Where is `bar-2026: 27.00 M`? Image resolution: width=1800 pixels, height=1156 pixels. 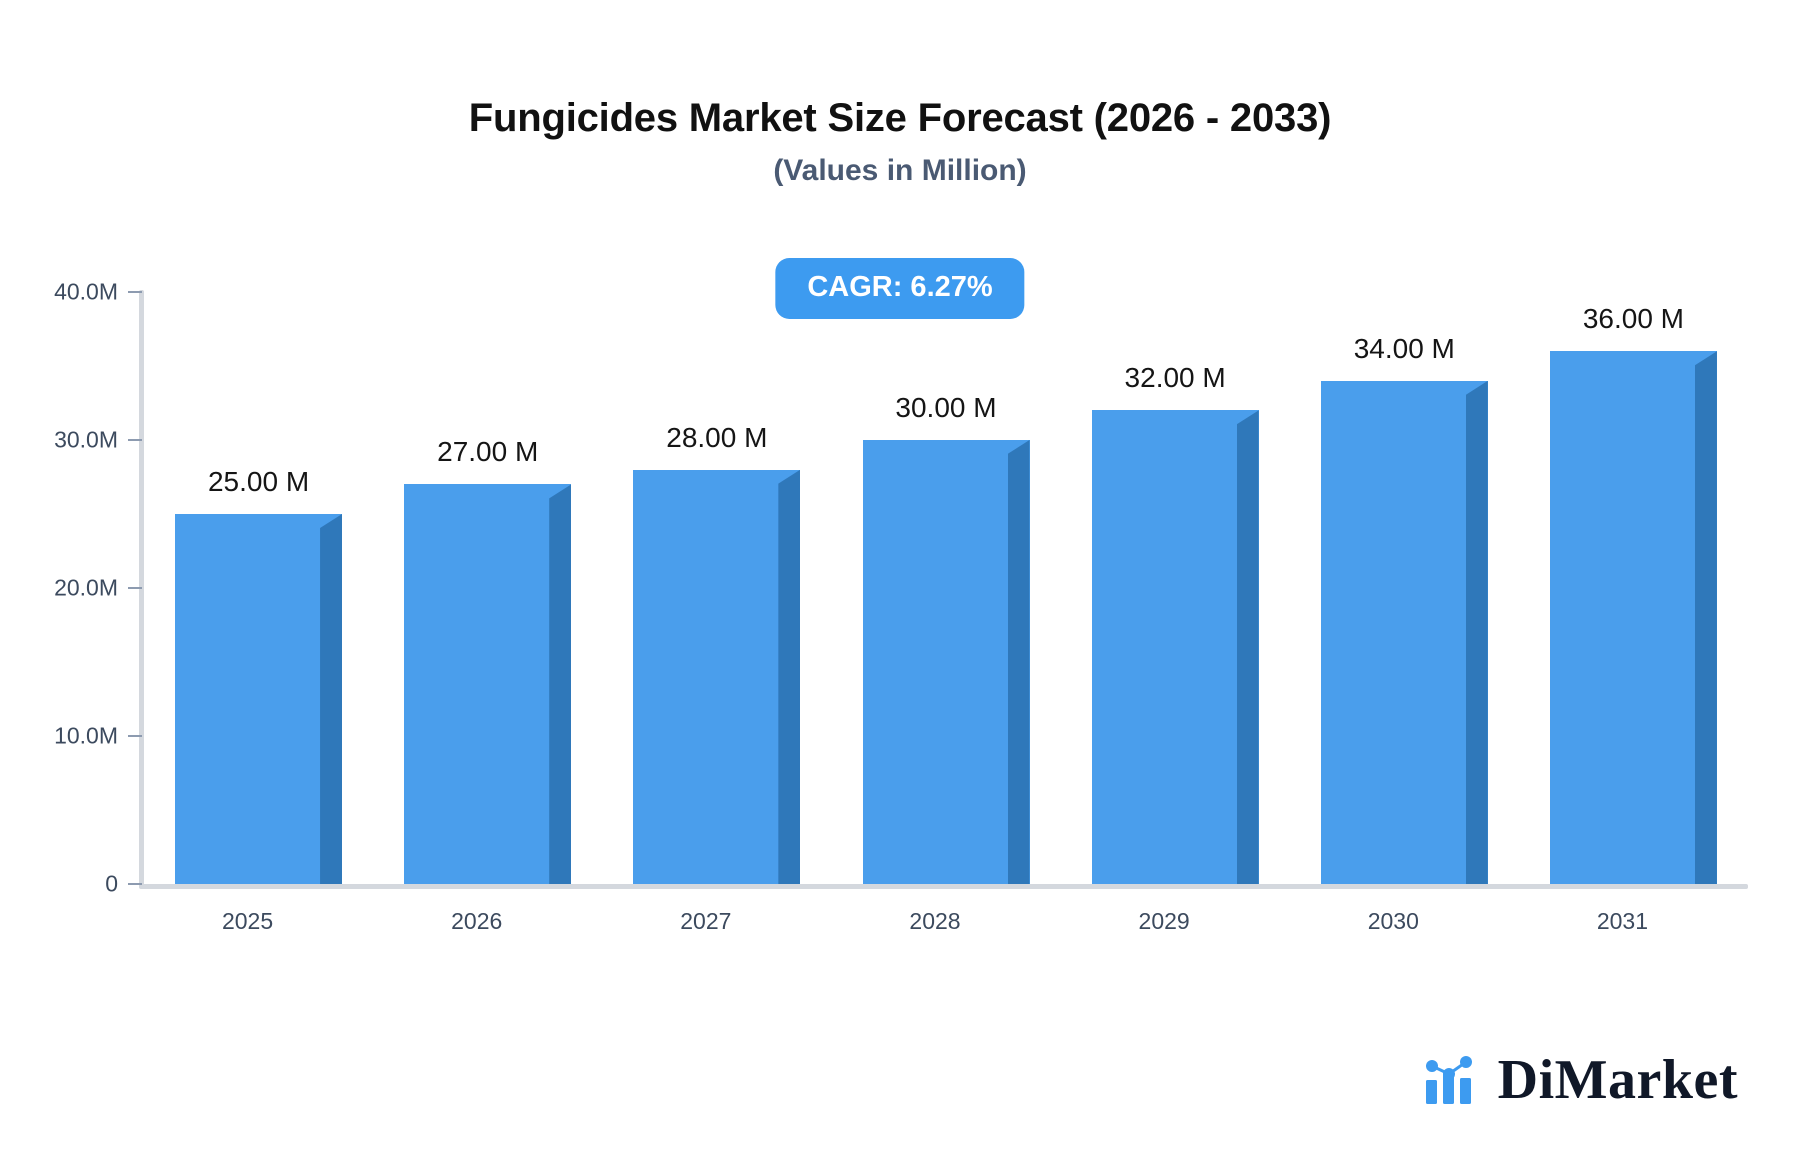
bar-2026: 27.00 M is located at coordinates (488, 660).